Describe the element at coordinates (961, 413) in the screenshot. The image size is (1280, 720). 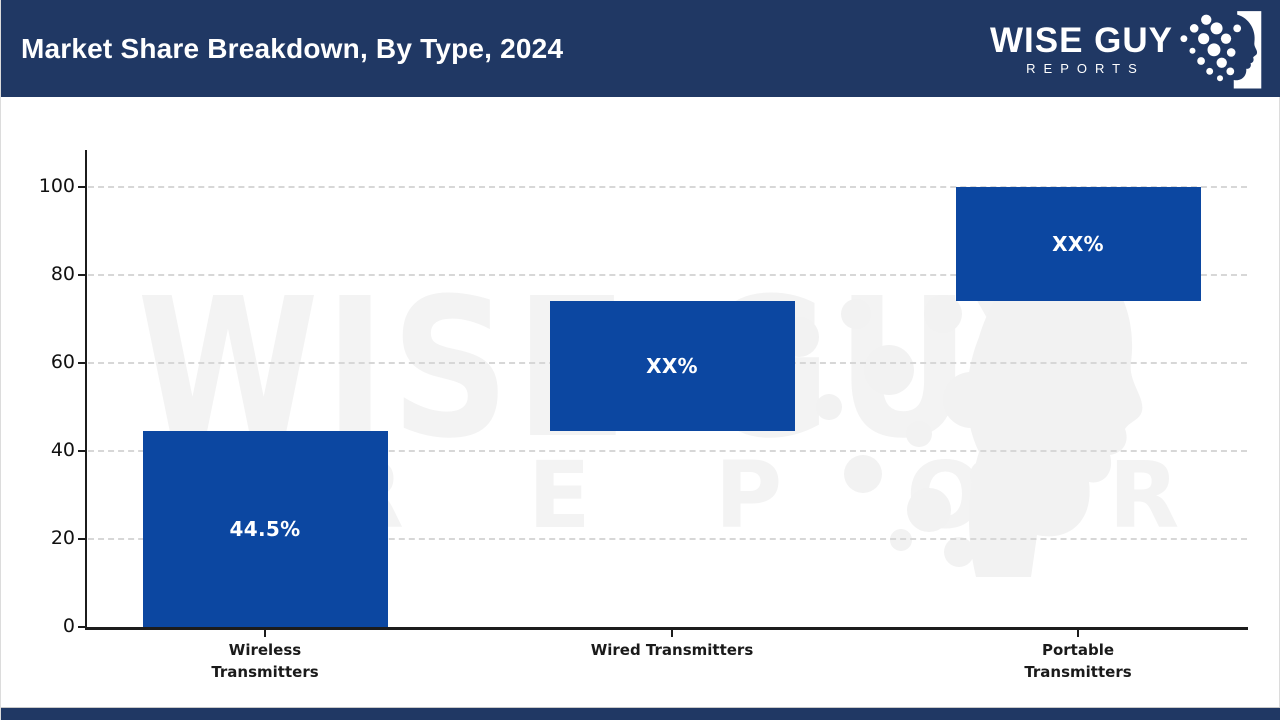
I see `watermark-face-icon` at that location.